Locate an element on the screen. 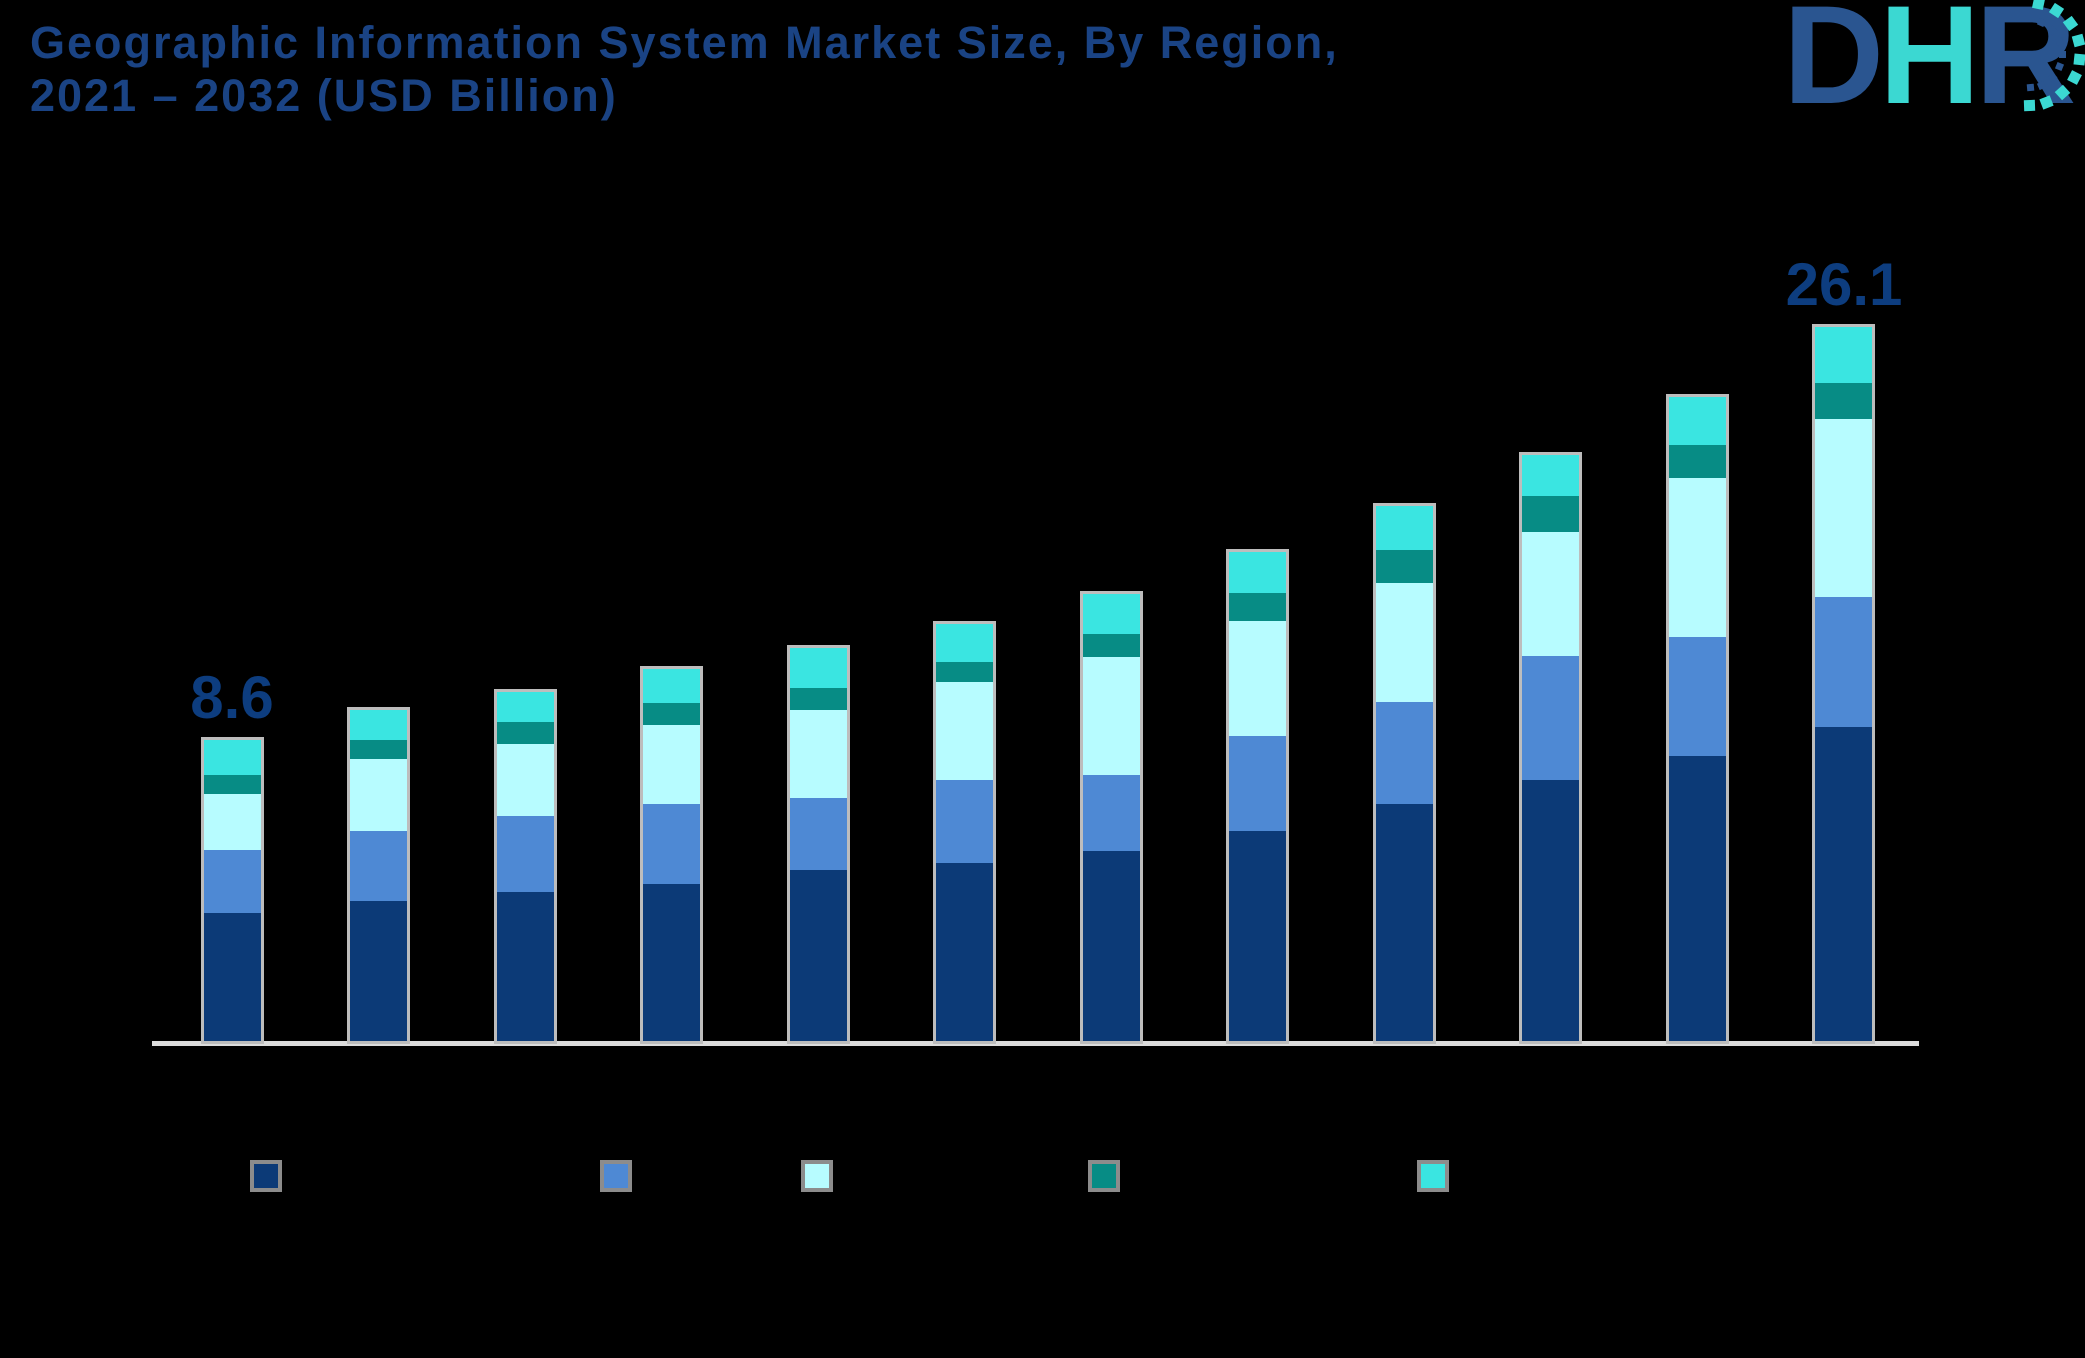  bar-segment-series-5-turquoise-2025 is located at coordinates (818, 668).